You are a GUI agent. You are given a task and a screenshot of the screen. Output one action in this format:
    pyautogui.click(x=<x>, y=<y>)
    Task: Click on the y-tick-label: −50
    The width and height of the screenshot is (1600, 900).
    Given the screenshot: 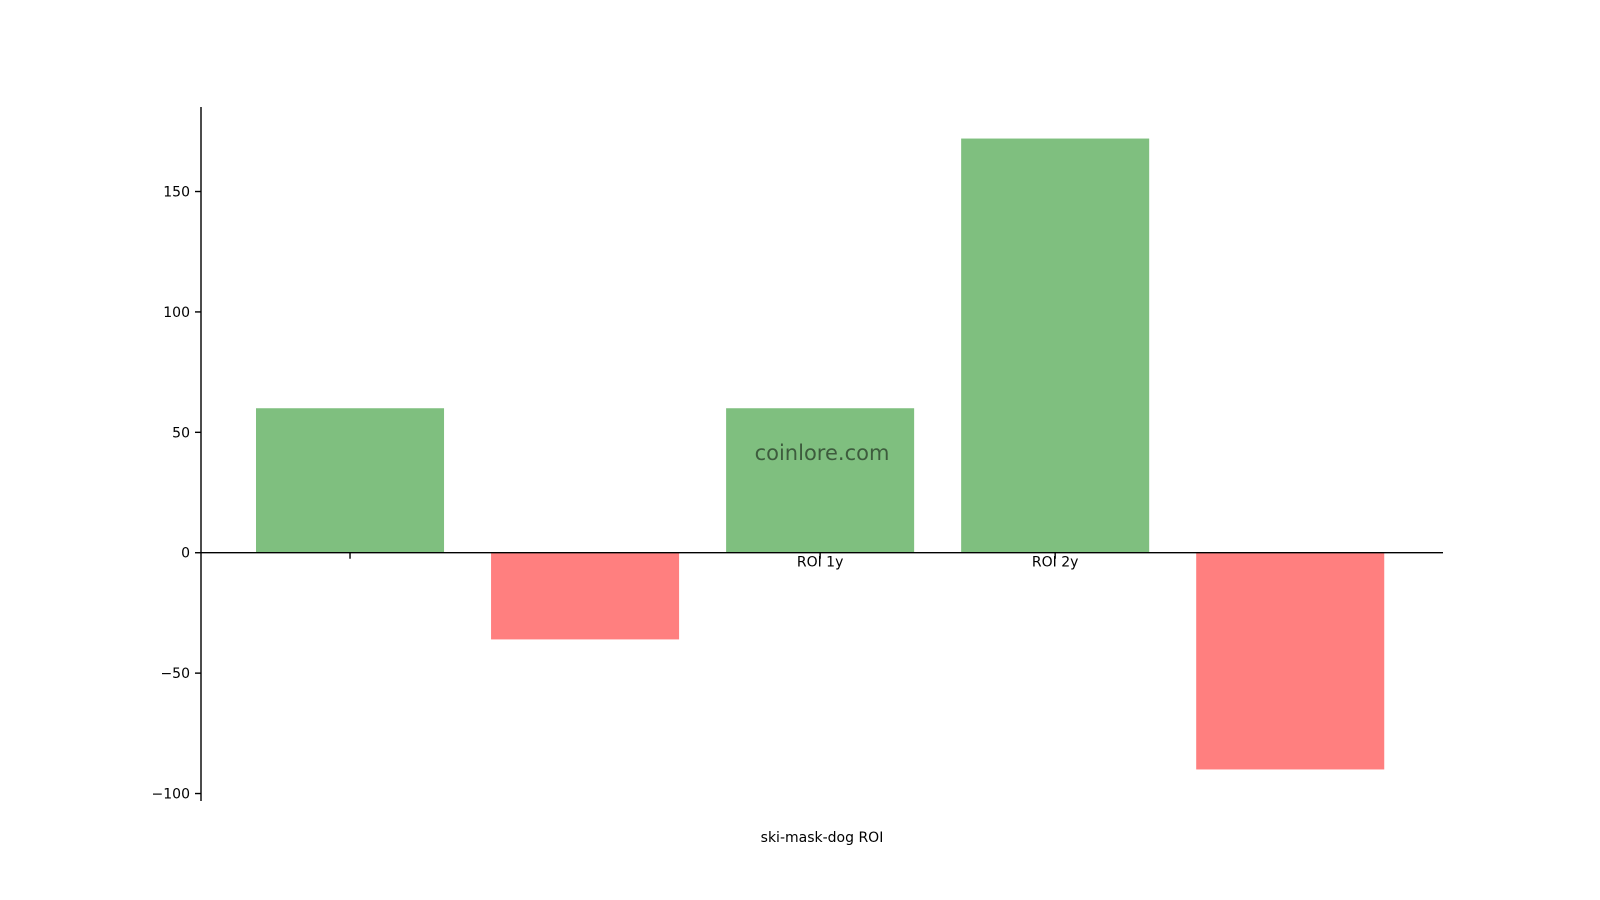 What is the action you would take?
    pyautogui.click(x=175, y=674)
    